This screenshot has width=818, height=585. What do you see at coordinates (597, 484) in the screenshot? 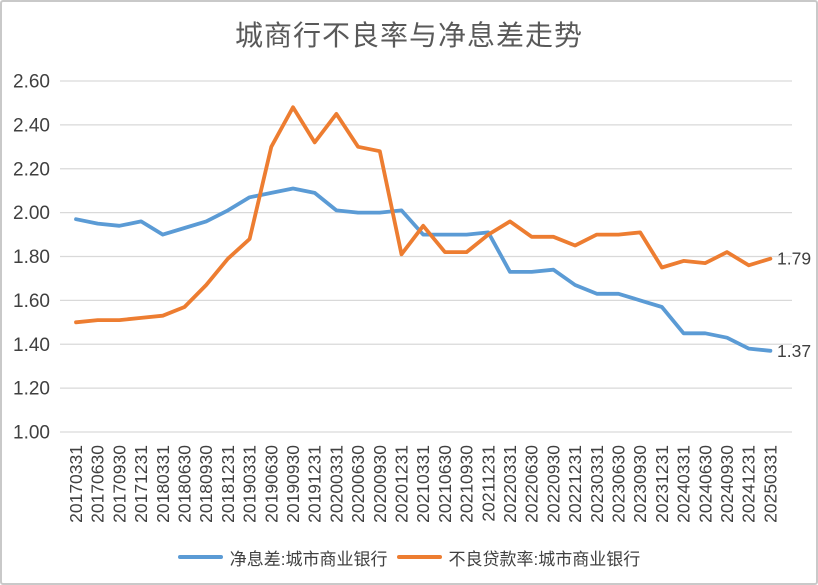
I see `x-tick-label: 20230331` at bounding box center [597, 484].